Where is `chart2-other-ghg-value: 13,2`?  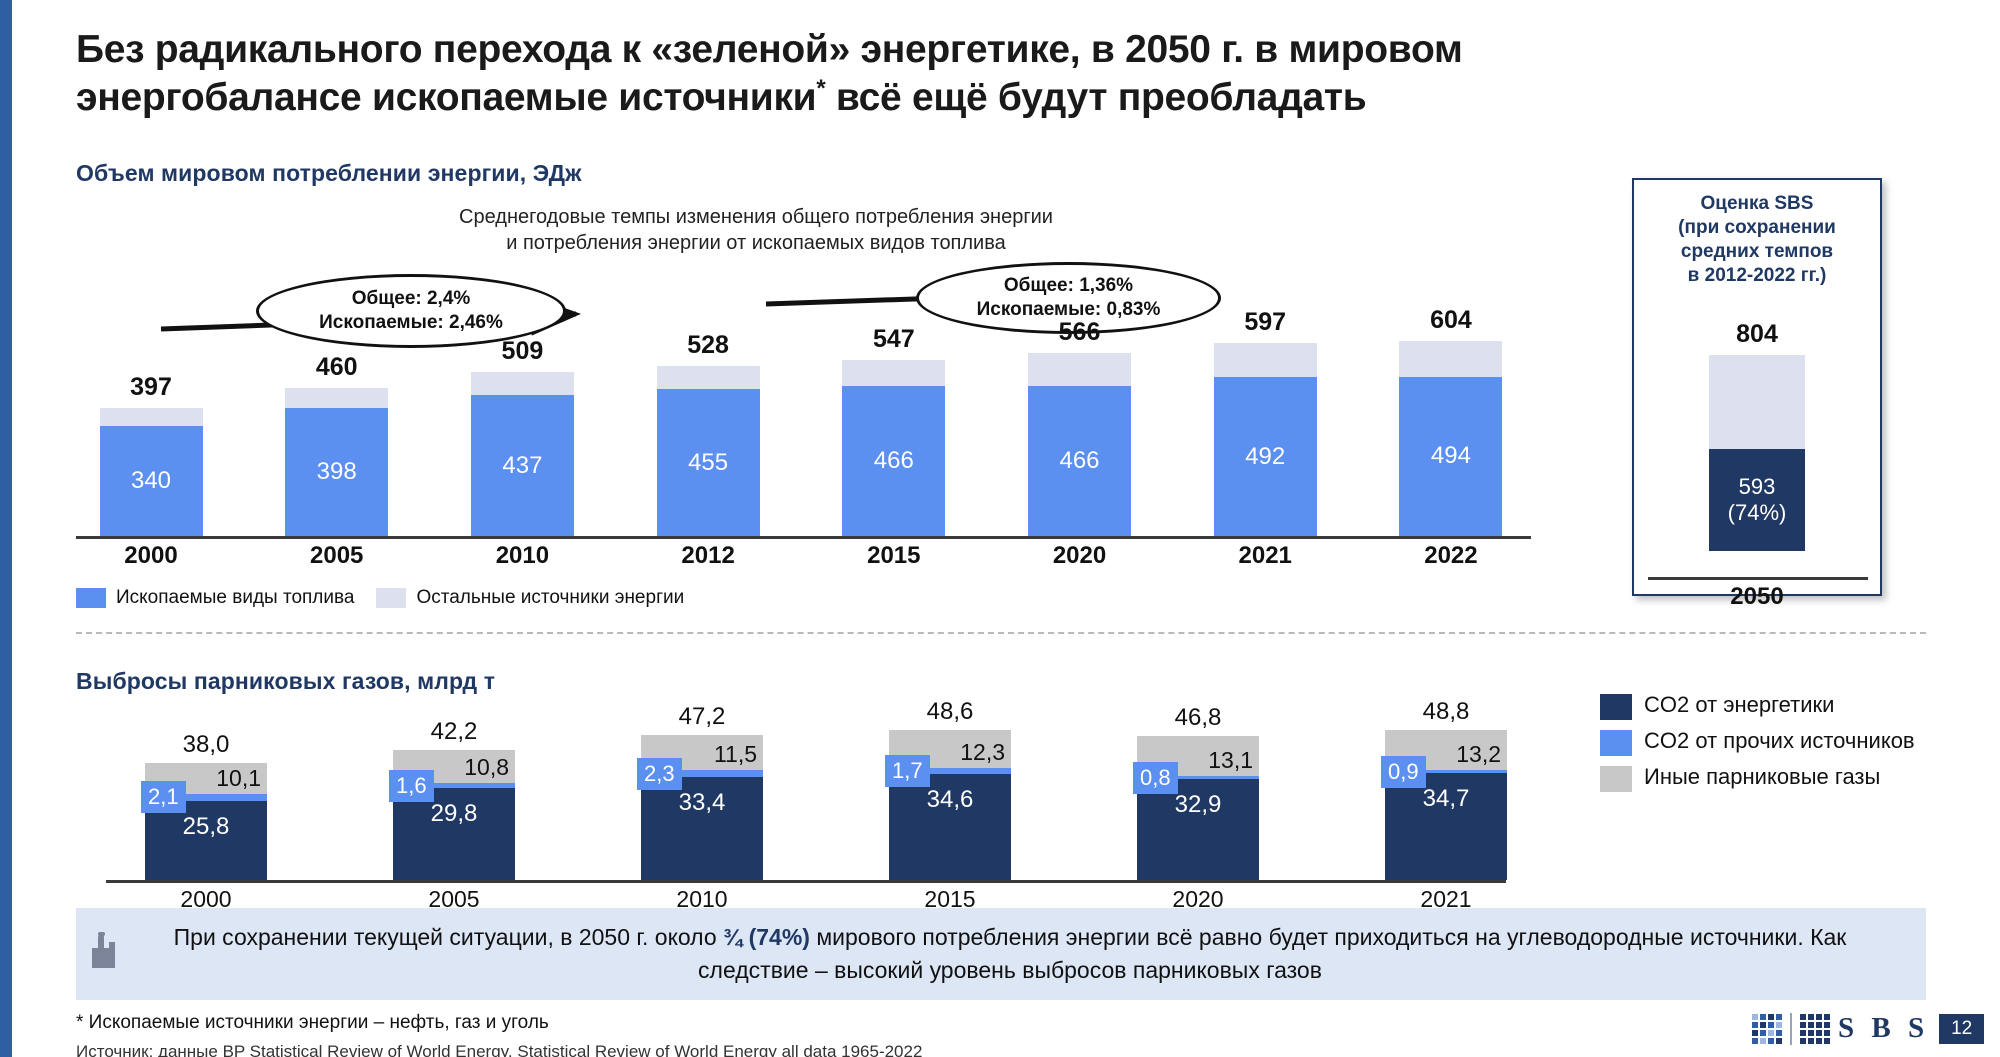 chart2-other-ghg-value: 13,2 is located at coordinates (1478, 754).